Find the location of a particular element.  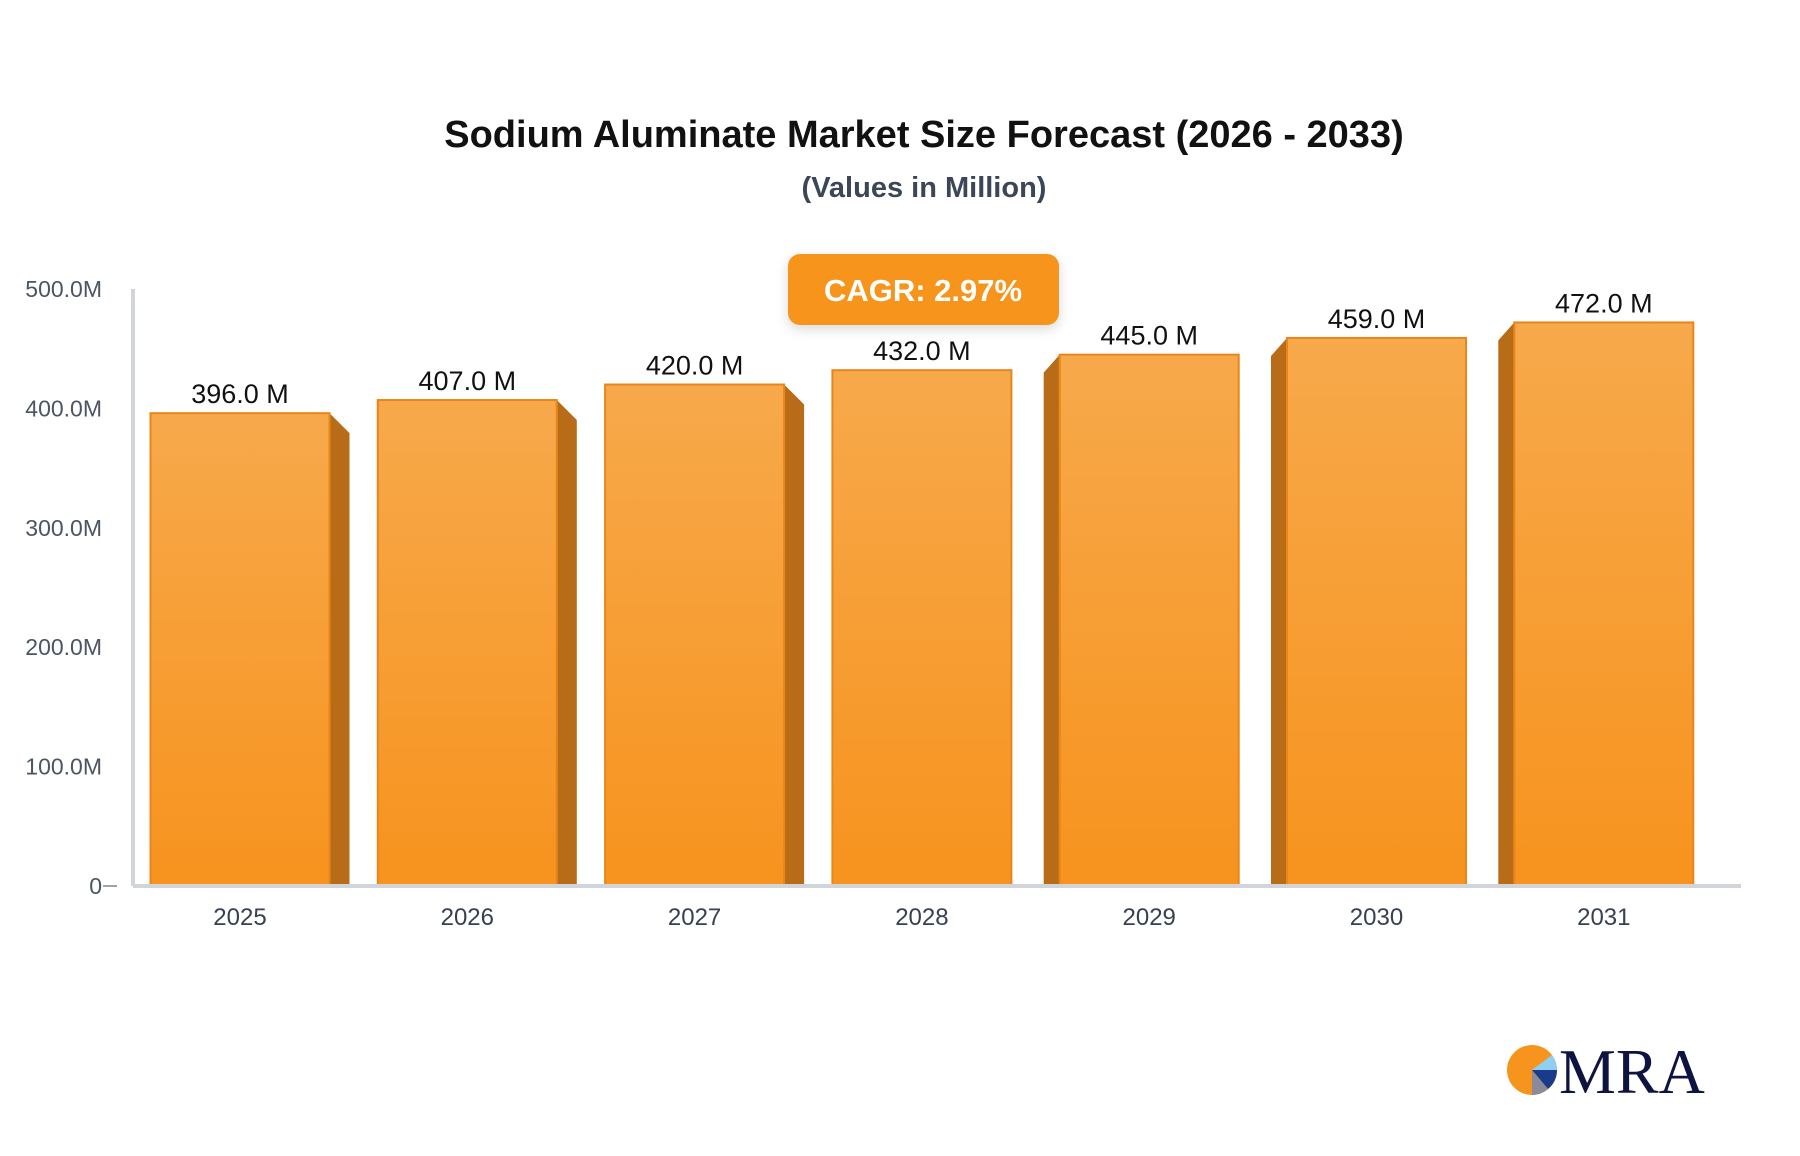

y-tick-label: 0 is located at coordinates (95, 886).